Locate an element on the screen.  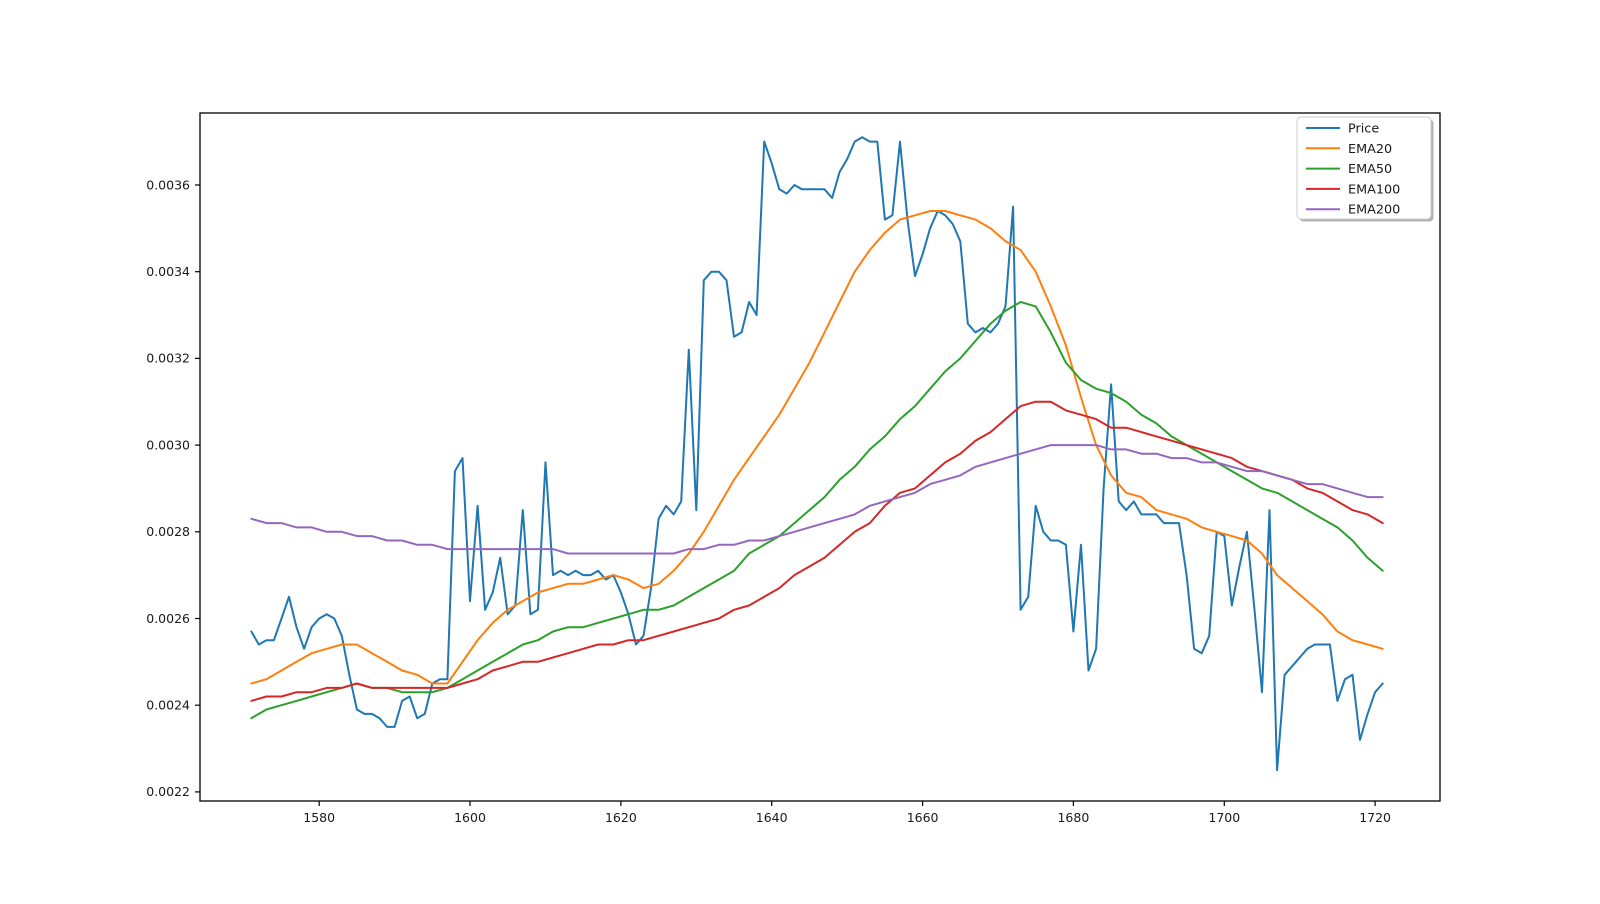
y-tick-label: 0.0030 is located at coordinates (168, 444).